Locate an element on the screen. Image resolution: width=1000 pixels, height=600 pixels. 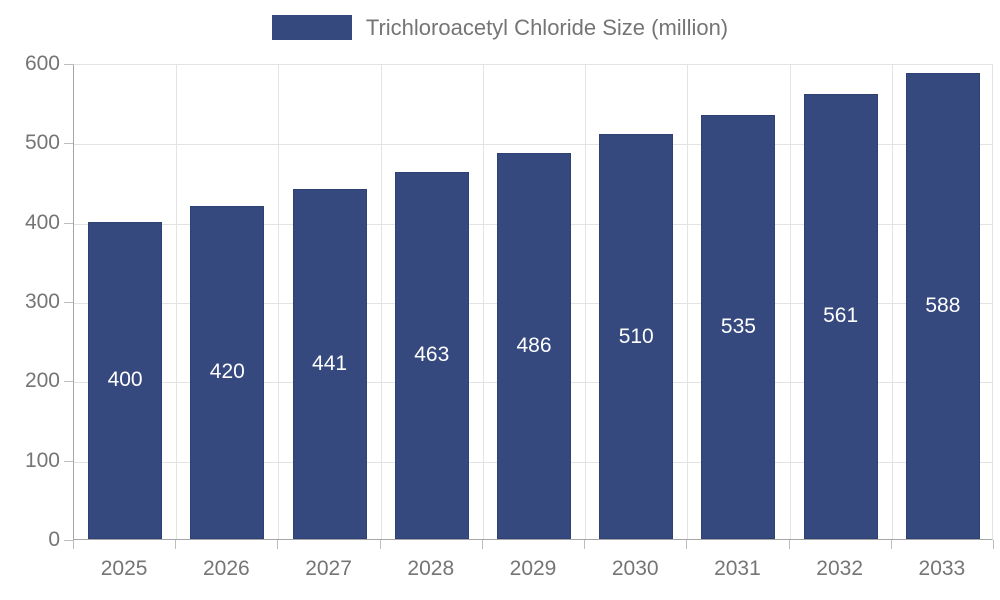
y-axis-tick-label: 100 is located at coordinates (42, 460).